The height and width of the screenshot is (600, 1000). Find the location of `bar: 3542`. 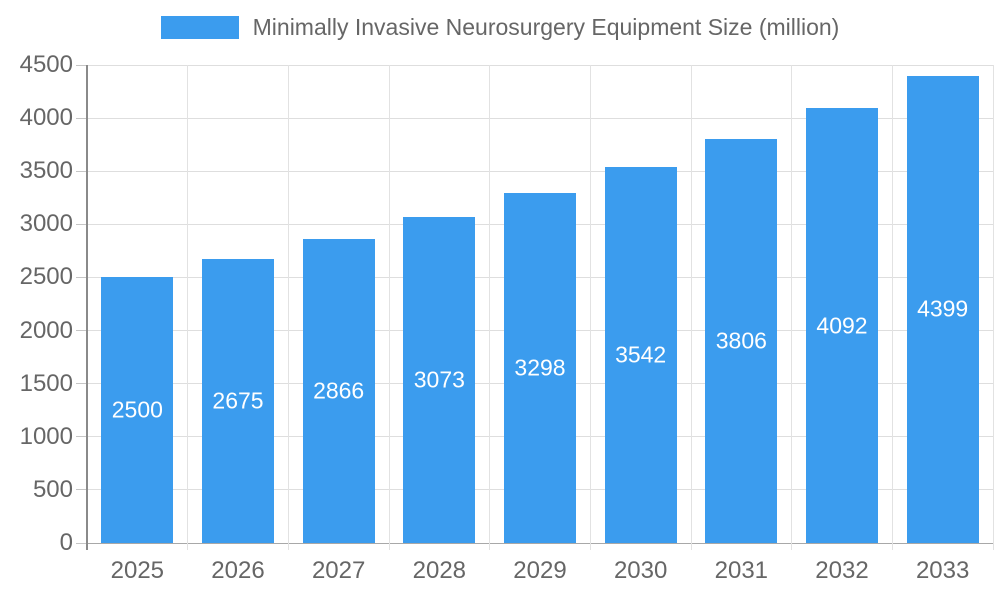

bar: 3542 is located at coordinates (640, 354).